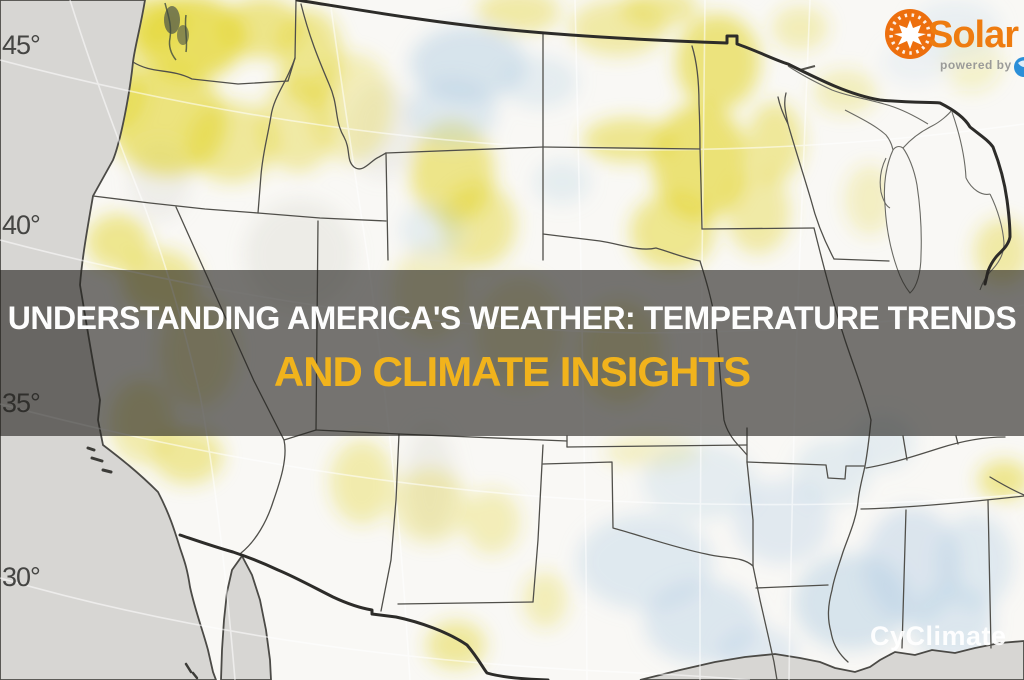  Describe the element at coordinates (976, 65) in the screenshot. I see `powered-by-label: powered by` at that location.